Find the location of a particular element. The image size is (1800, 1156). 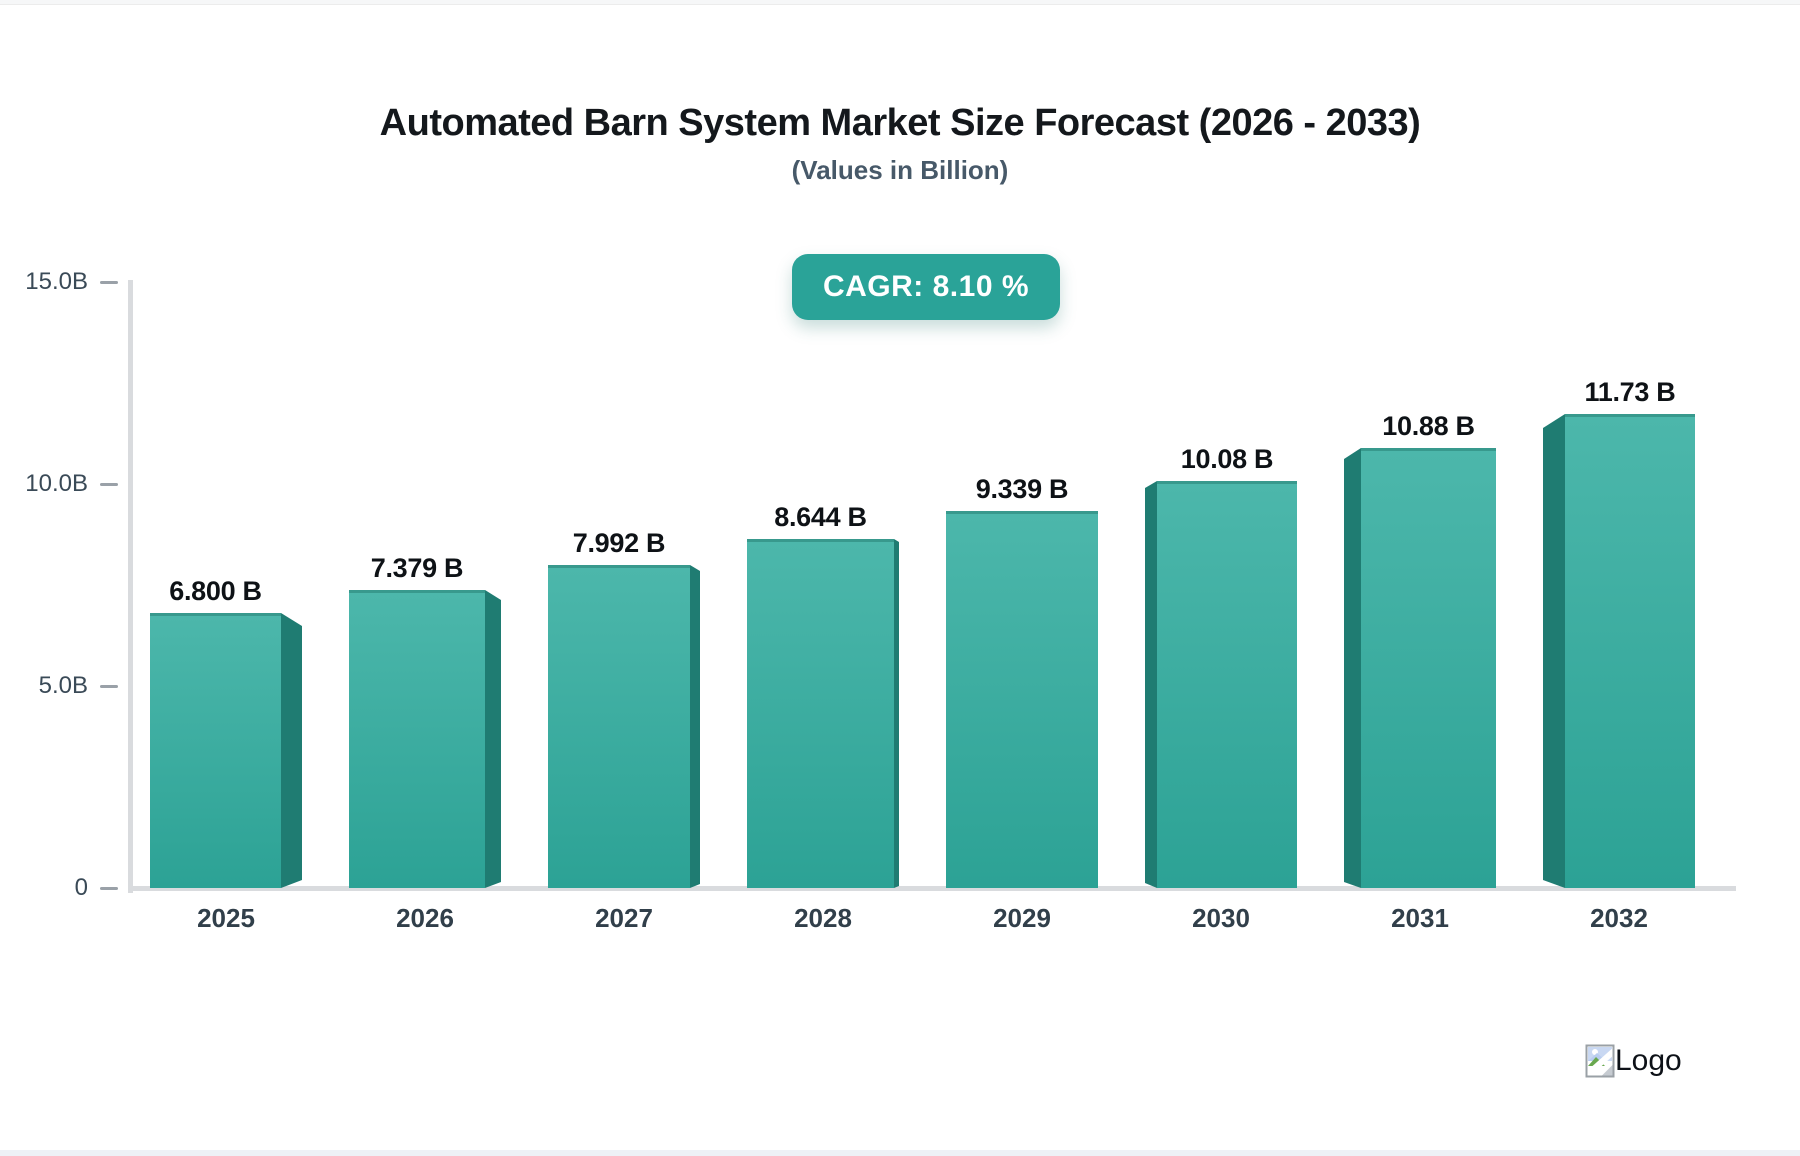

y-axis-line is located at coordinates (130, 586).